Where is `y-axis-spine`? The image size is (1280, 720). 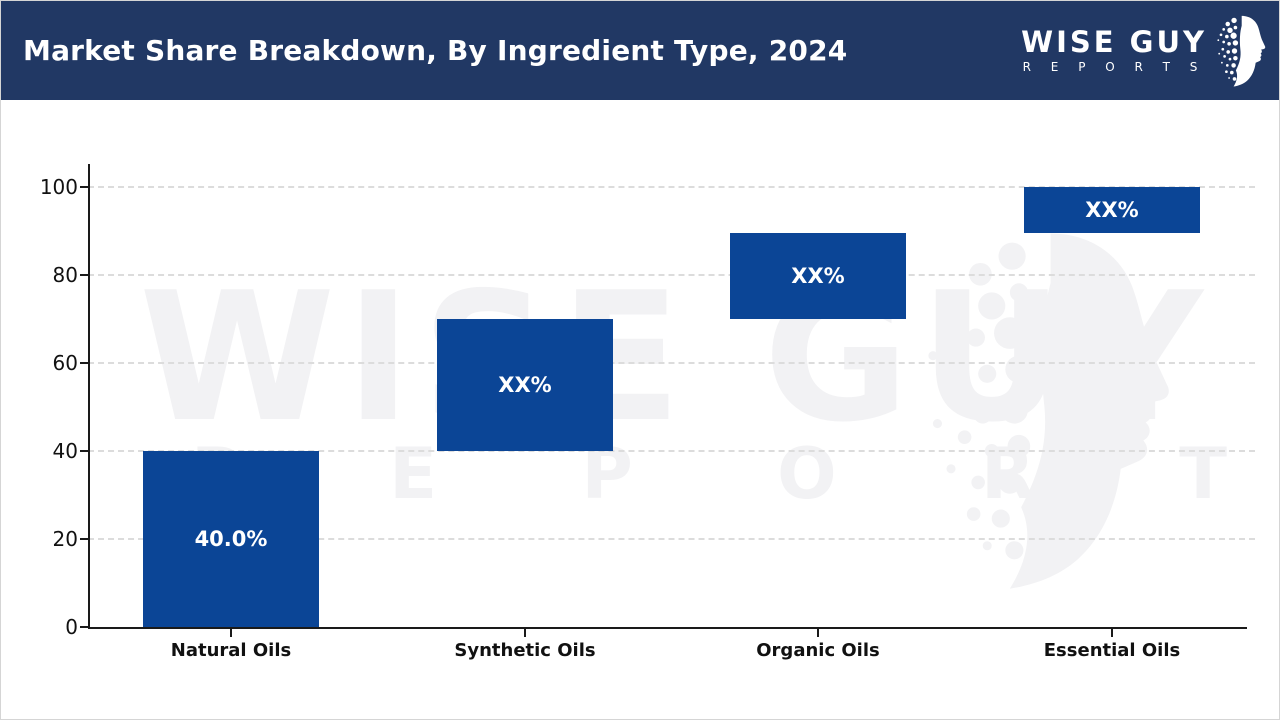
y-axis-spine is located at coordinates (89, 396).